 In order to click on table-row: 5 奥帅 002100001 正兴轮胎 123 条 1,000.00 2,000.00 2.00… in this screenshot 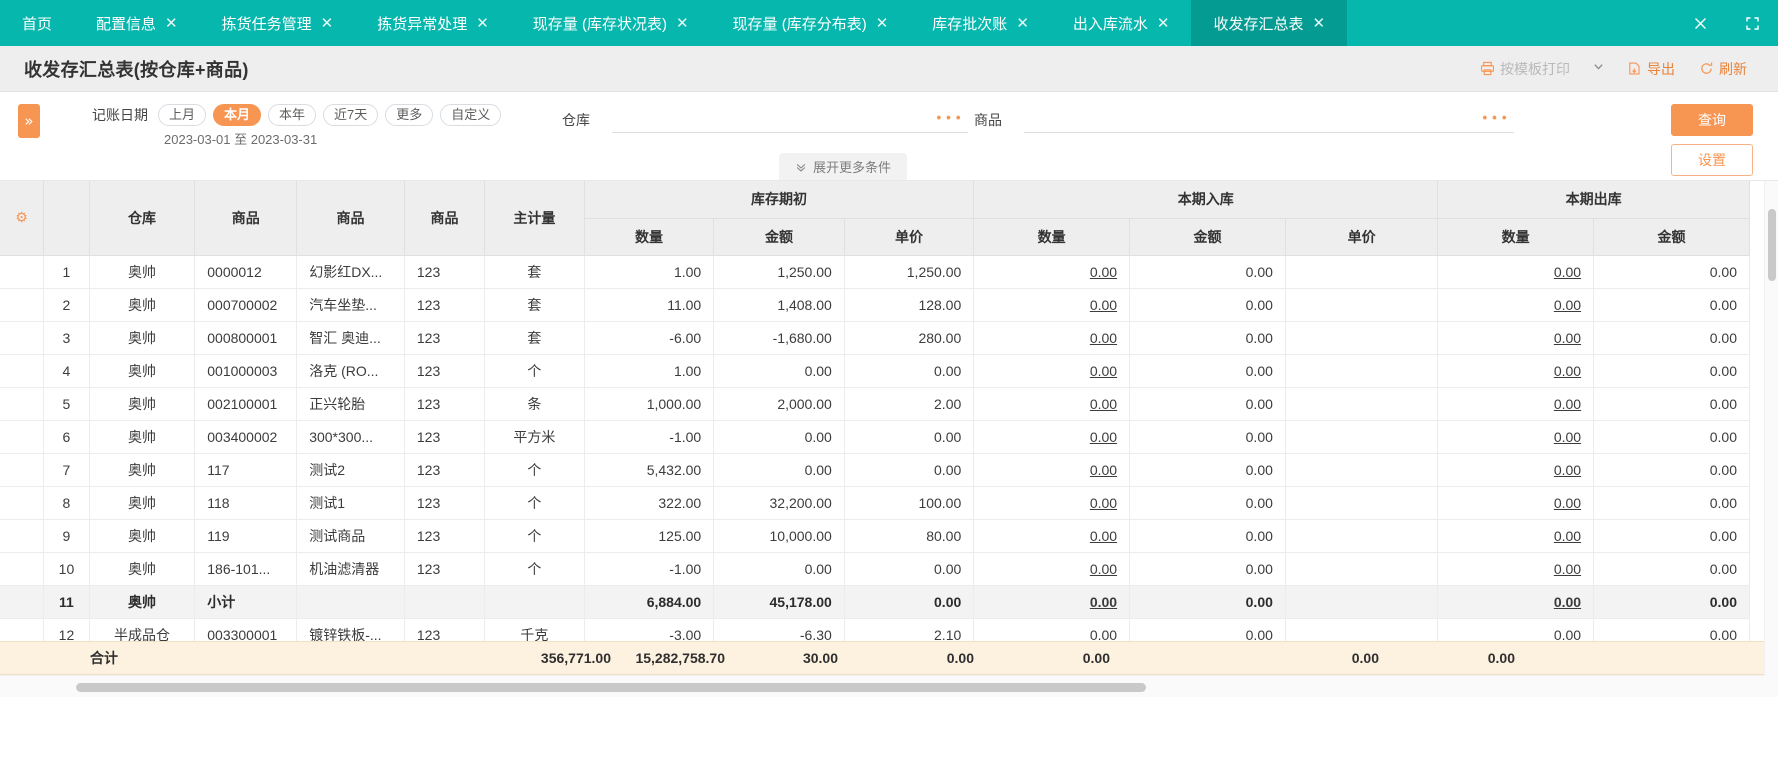, I will do `click(875, 404)`.